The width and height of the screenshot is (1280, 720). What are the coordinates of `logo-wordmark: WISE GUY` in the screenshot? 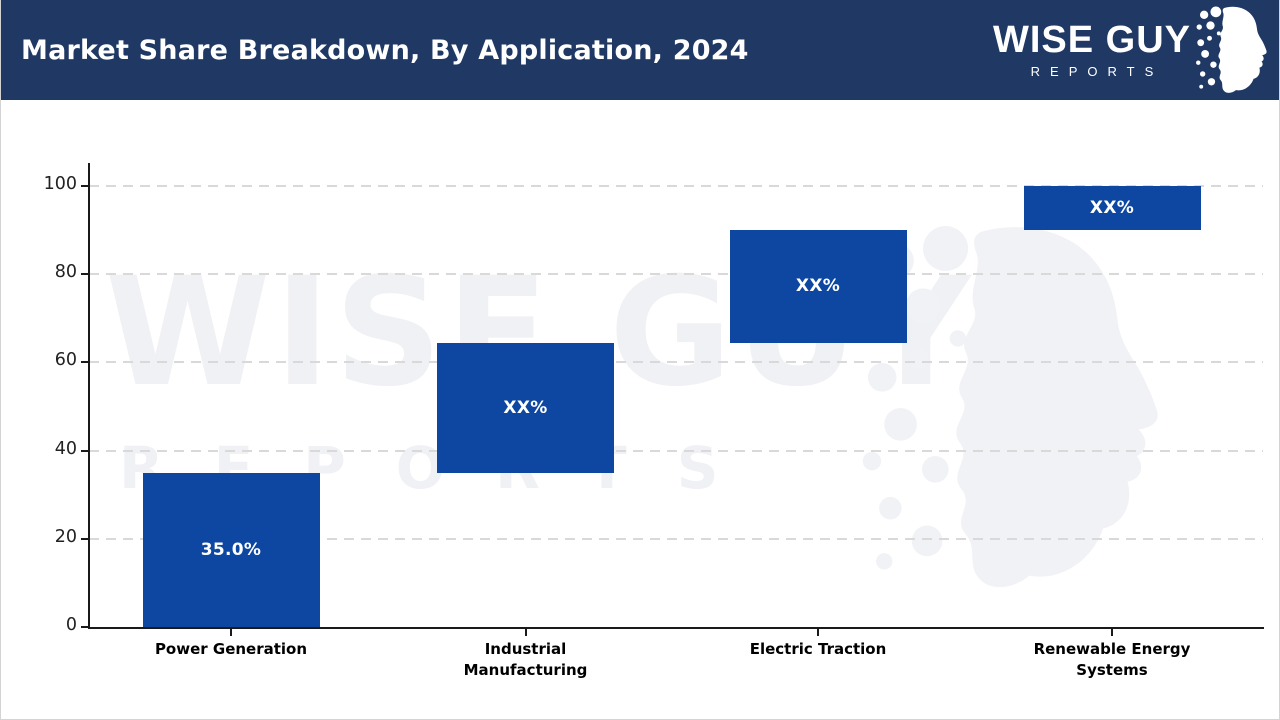 It's located at (1091, 40).